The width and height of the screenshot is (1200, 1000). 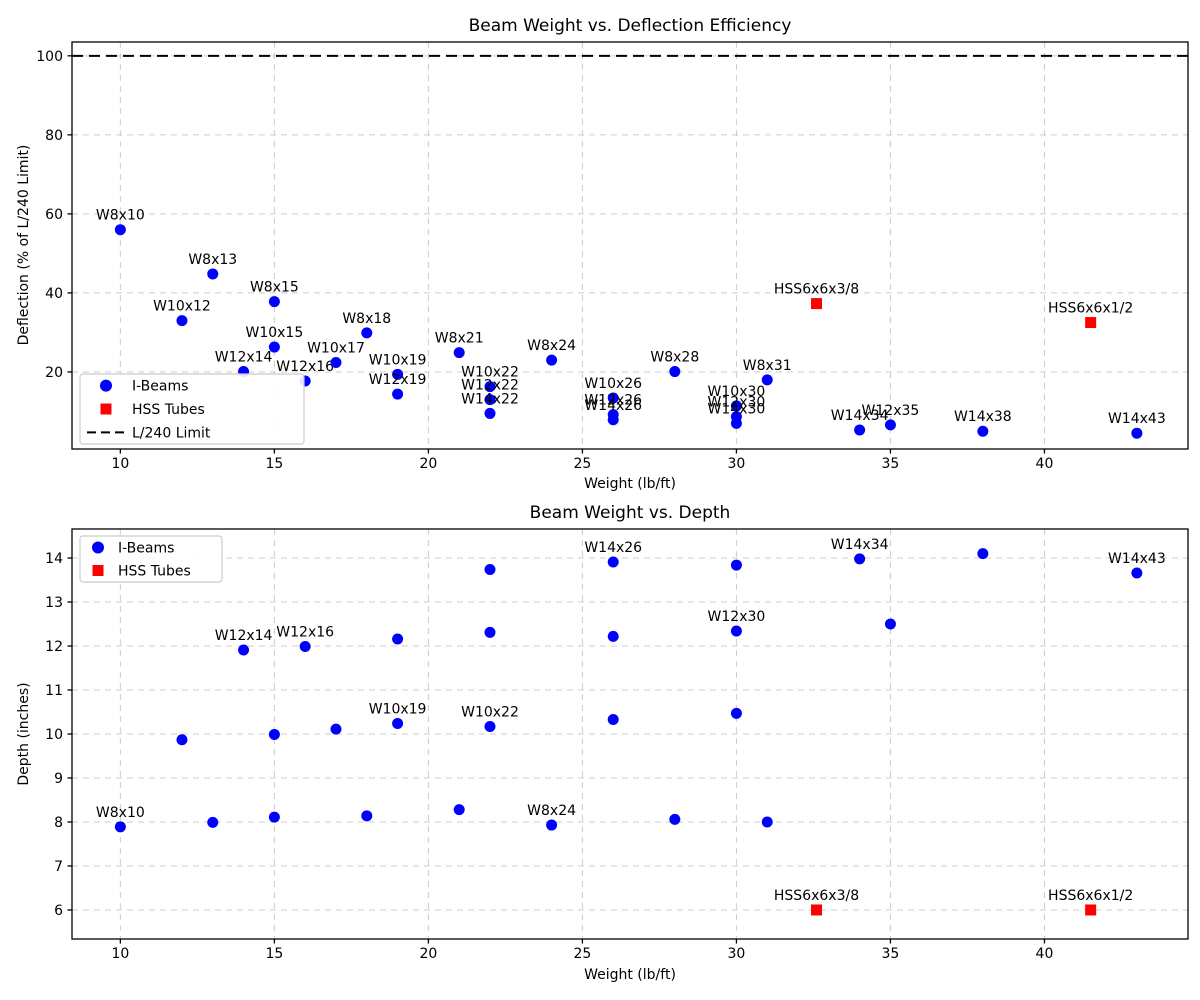 I want to click on chart-title-deflection: Beam Weight vs. Deflection Efficiency, so click(x=630, y=26).